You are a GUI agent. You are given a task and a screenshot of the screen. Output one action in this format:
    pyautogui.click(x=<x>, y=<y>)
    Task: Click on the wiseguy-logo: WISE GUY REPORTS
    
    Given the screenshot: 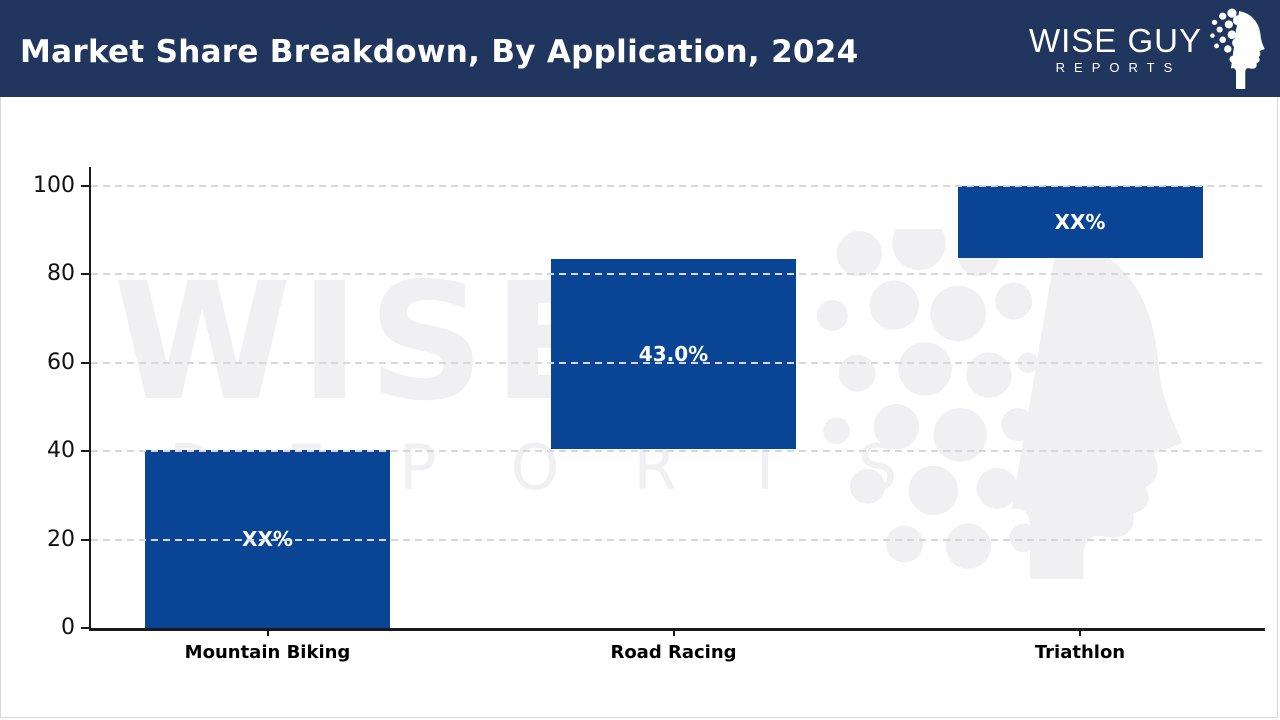 What is the action you would take?
    pyautogui.click(x=1147, y=49)
    